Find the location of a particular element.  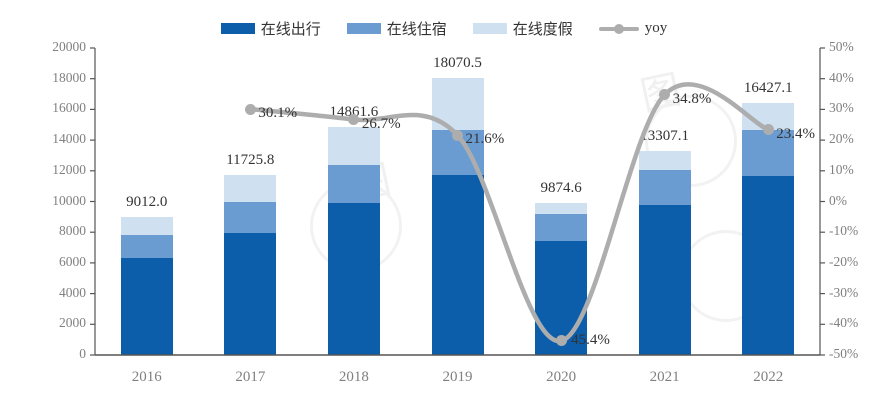

y2-axis-tick-label: -30% is located at coordinates (844, 292).